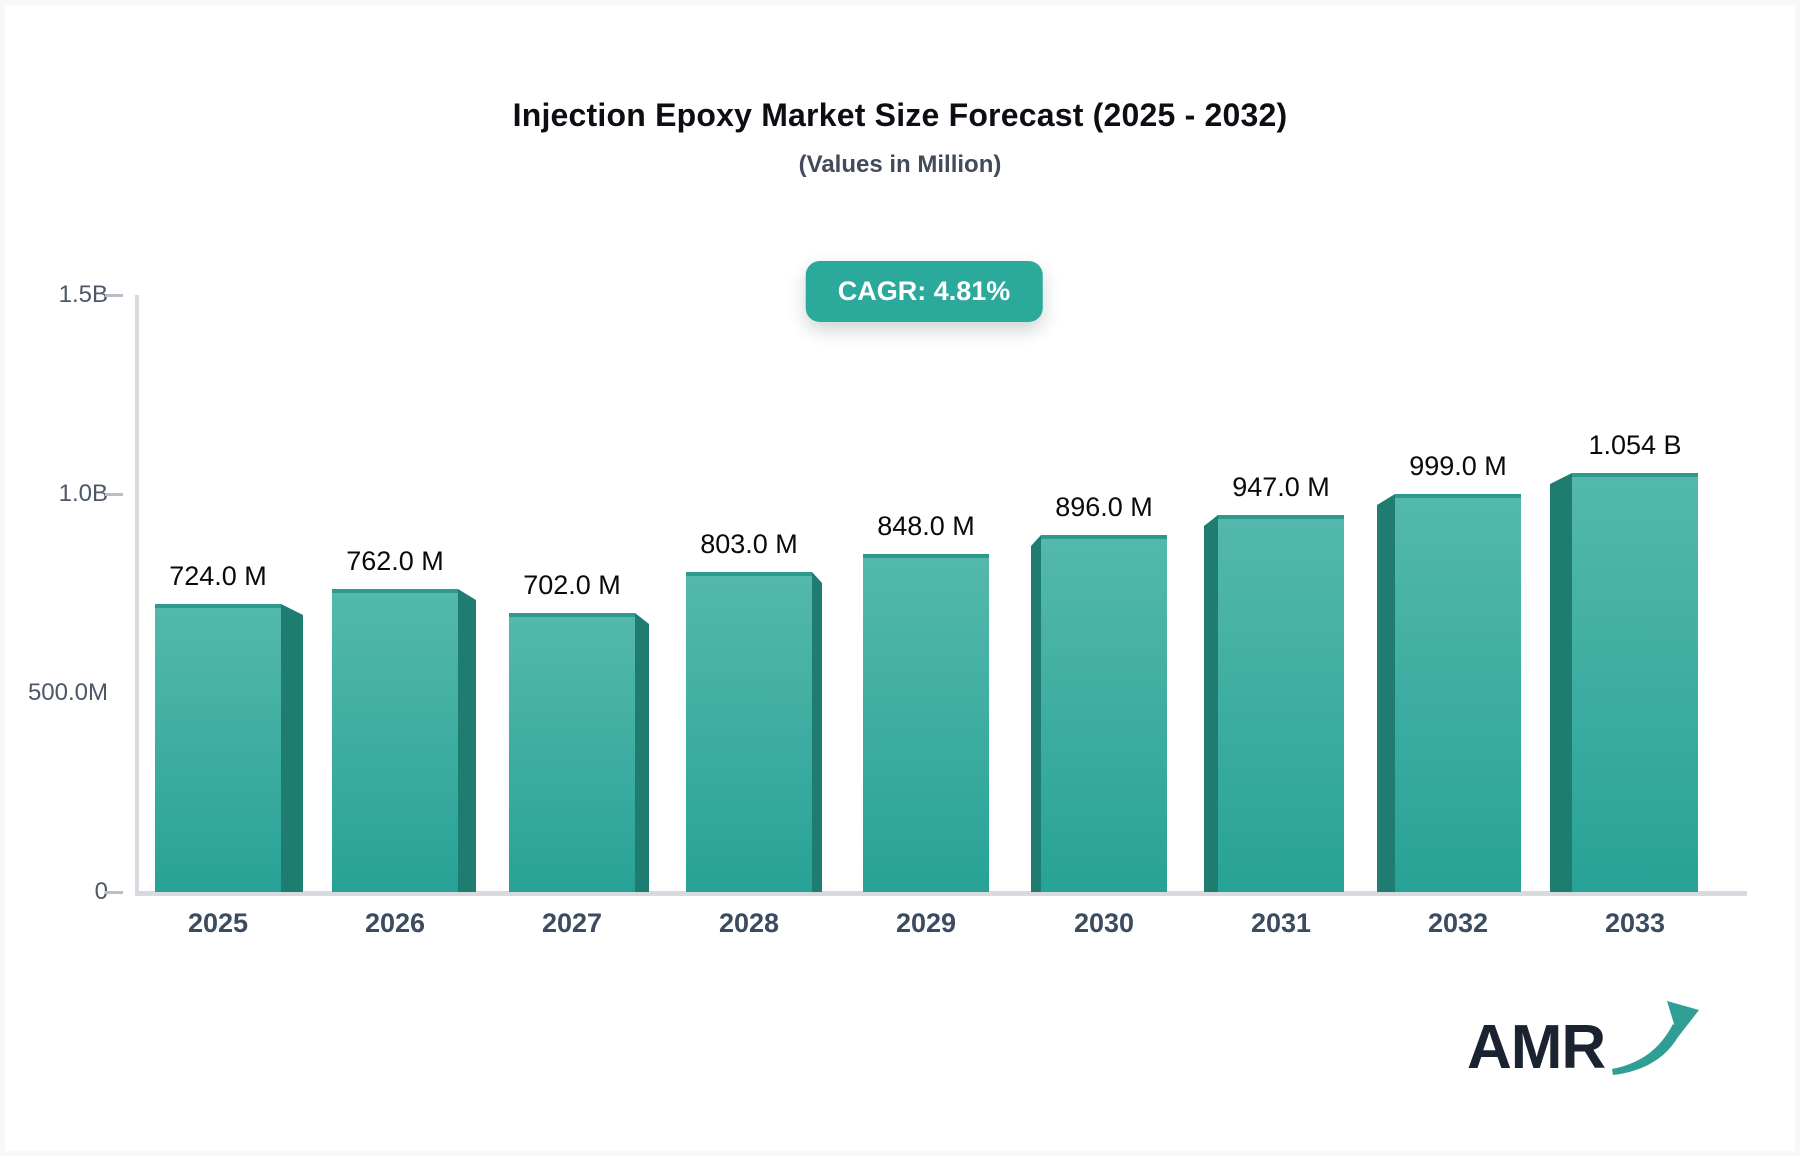 Image resolution: width=1800 pixels, height=1156 pixels. What do you see at coordinates (572, 585) in the screenshot?
I see `bar-value-label: 702.0 M` at bounding box center [572, 585].